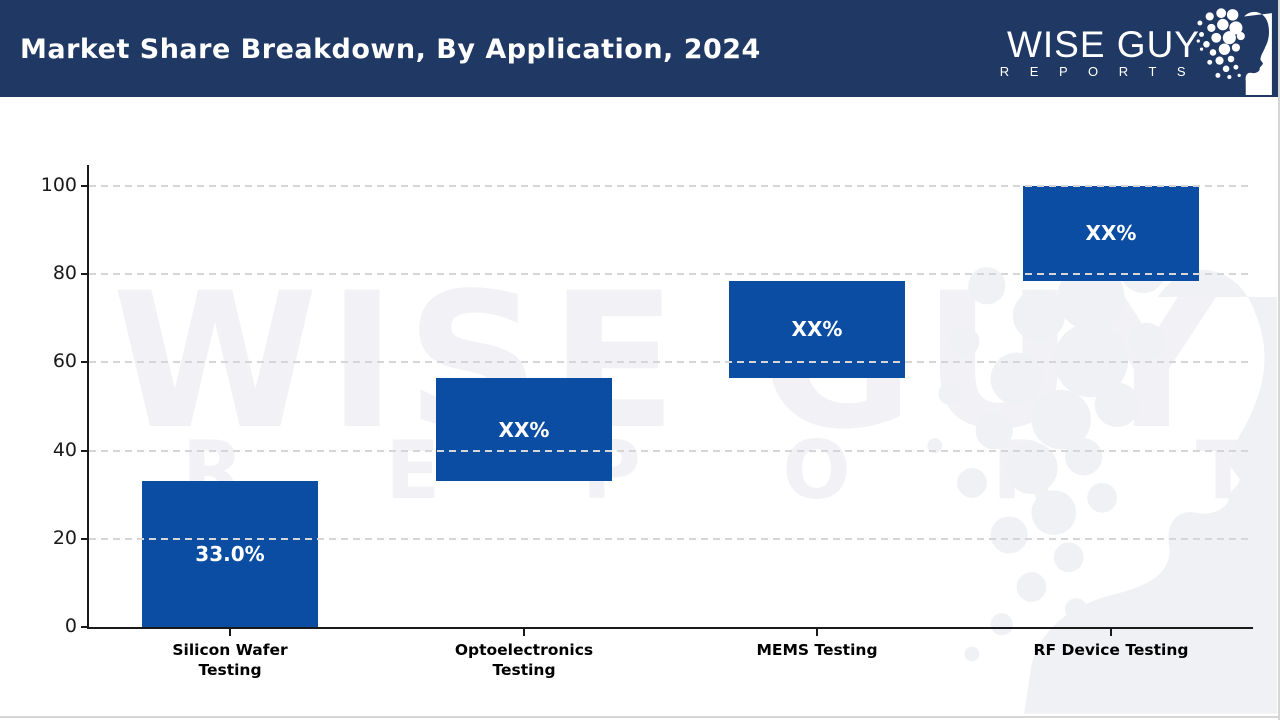 The image size is (1280, 720). Describe the element at coordinates (64, 273) in the screenshot. I see `y-tick-label: 80` at that location.